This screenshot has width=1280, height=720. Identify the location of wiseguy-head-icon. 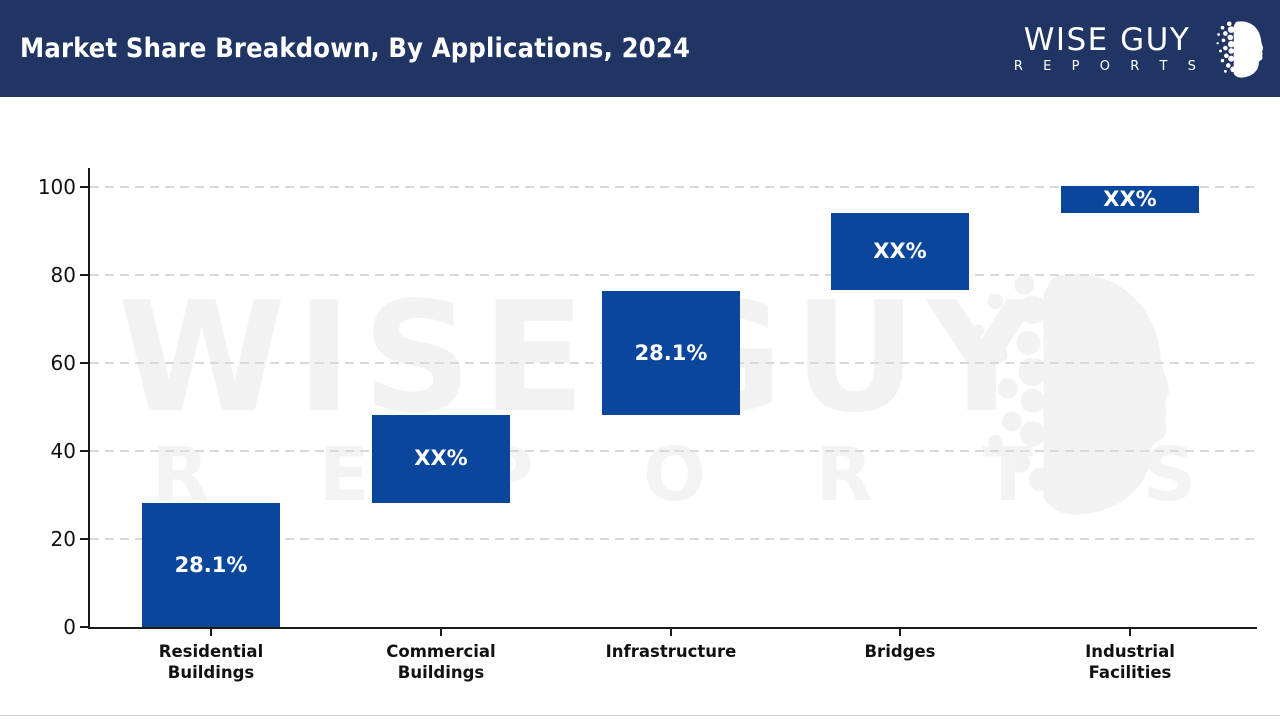
(1237, 49).